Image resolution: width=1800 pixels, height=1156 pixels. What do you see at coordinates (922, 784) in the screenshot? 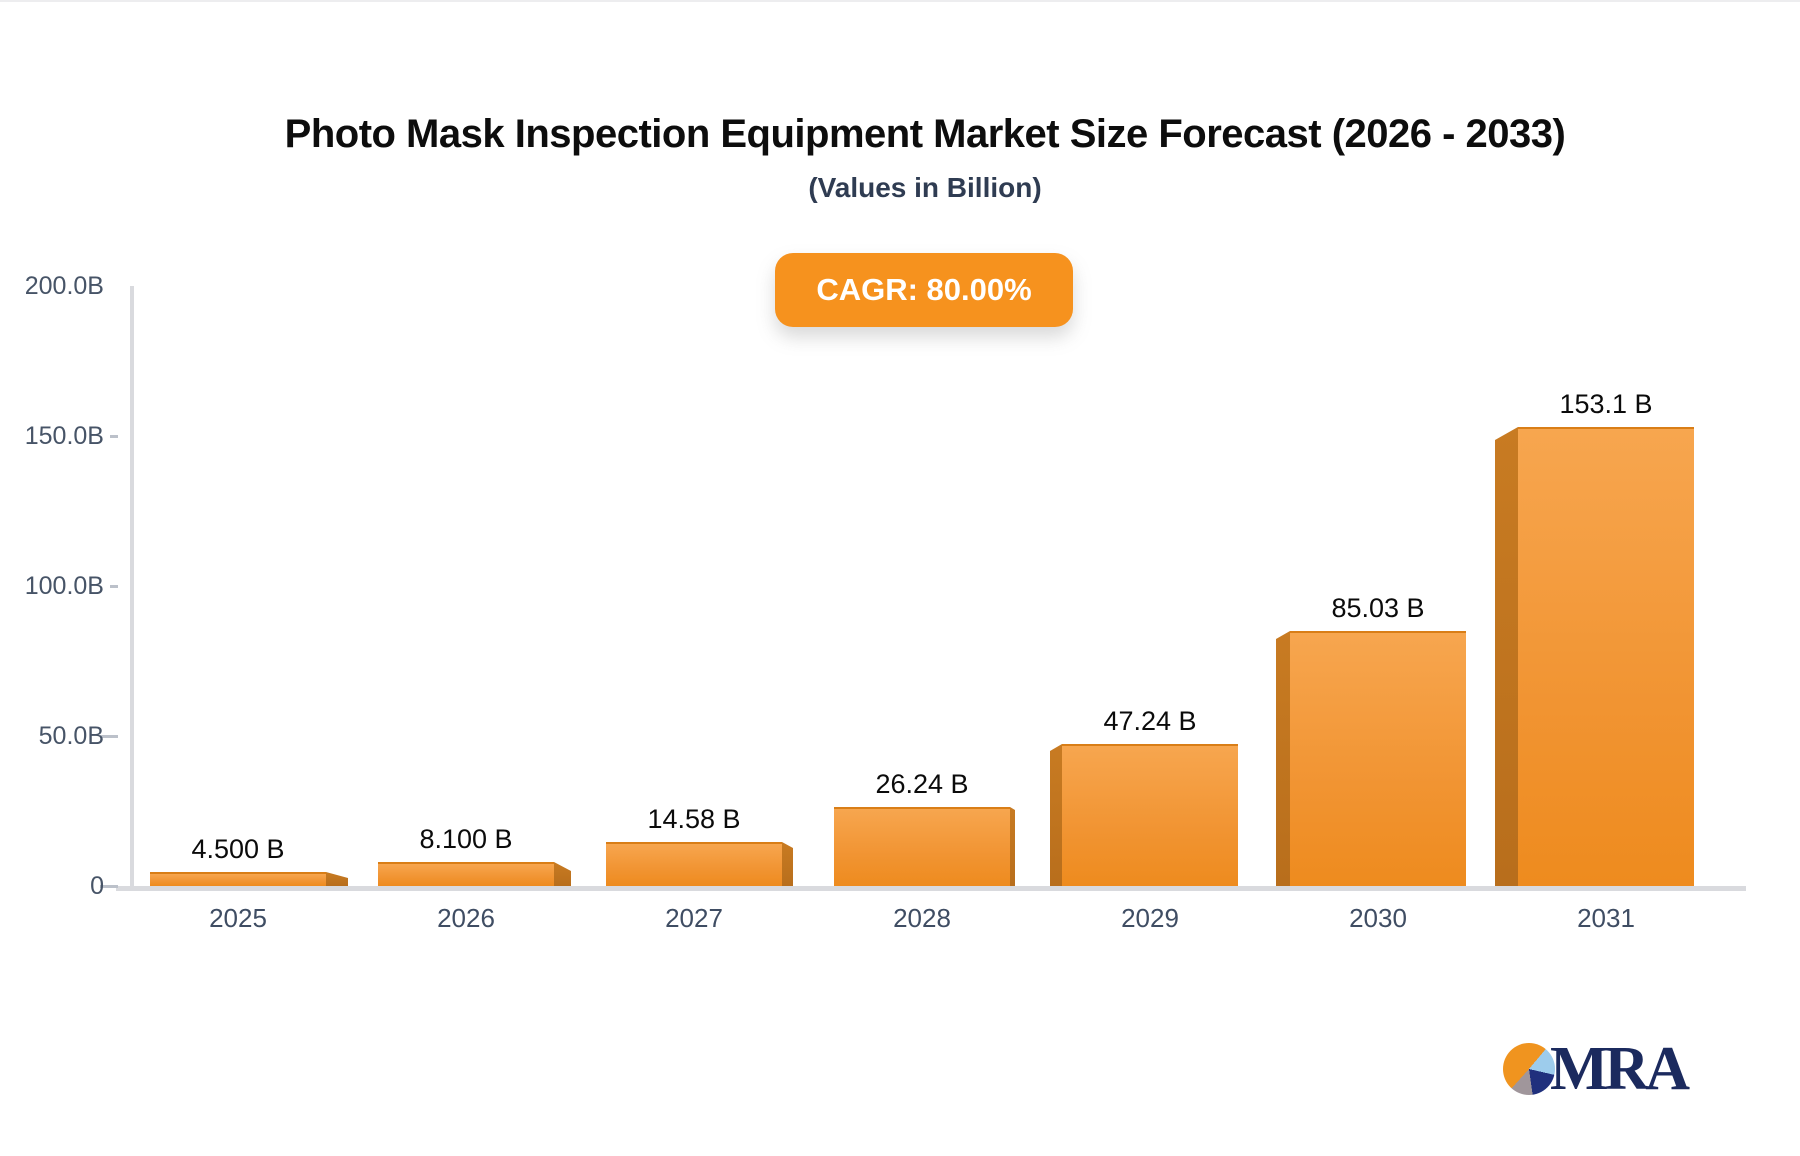
I see `bar-value-label-2028: 26.24 B` at bounding box center [922, 784].